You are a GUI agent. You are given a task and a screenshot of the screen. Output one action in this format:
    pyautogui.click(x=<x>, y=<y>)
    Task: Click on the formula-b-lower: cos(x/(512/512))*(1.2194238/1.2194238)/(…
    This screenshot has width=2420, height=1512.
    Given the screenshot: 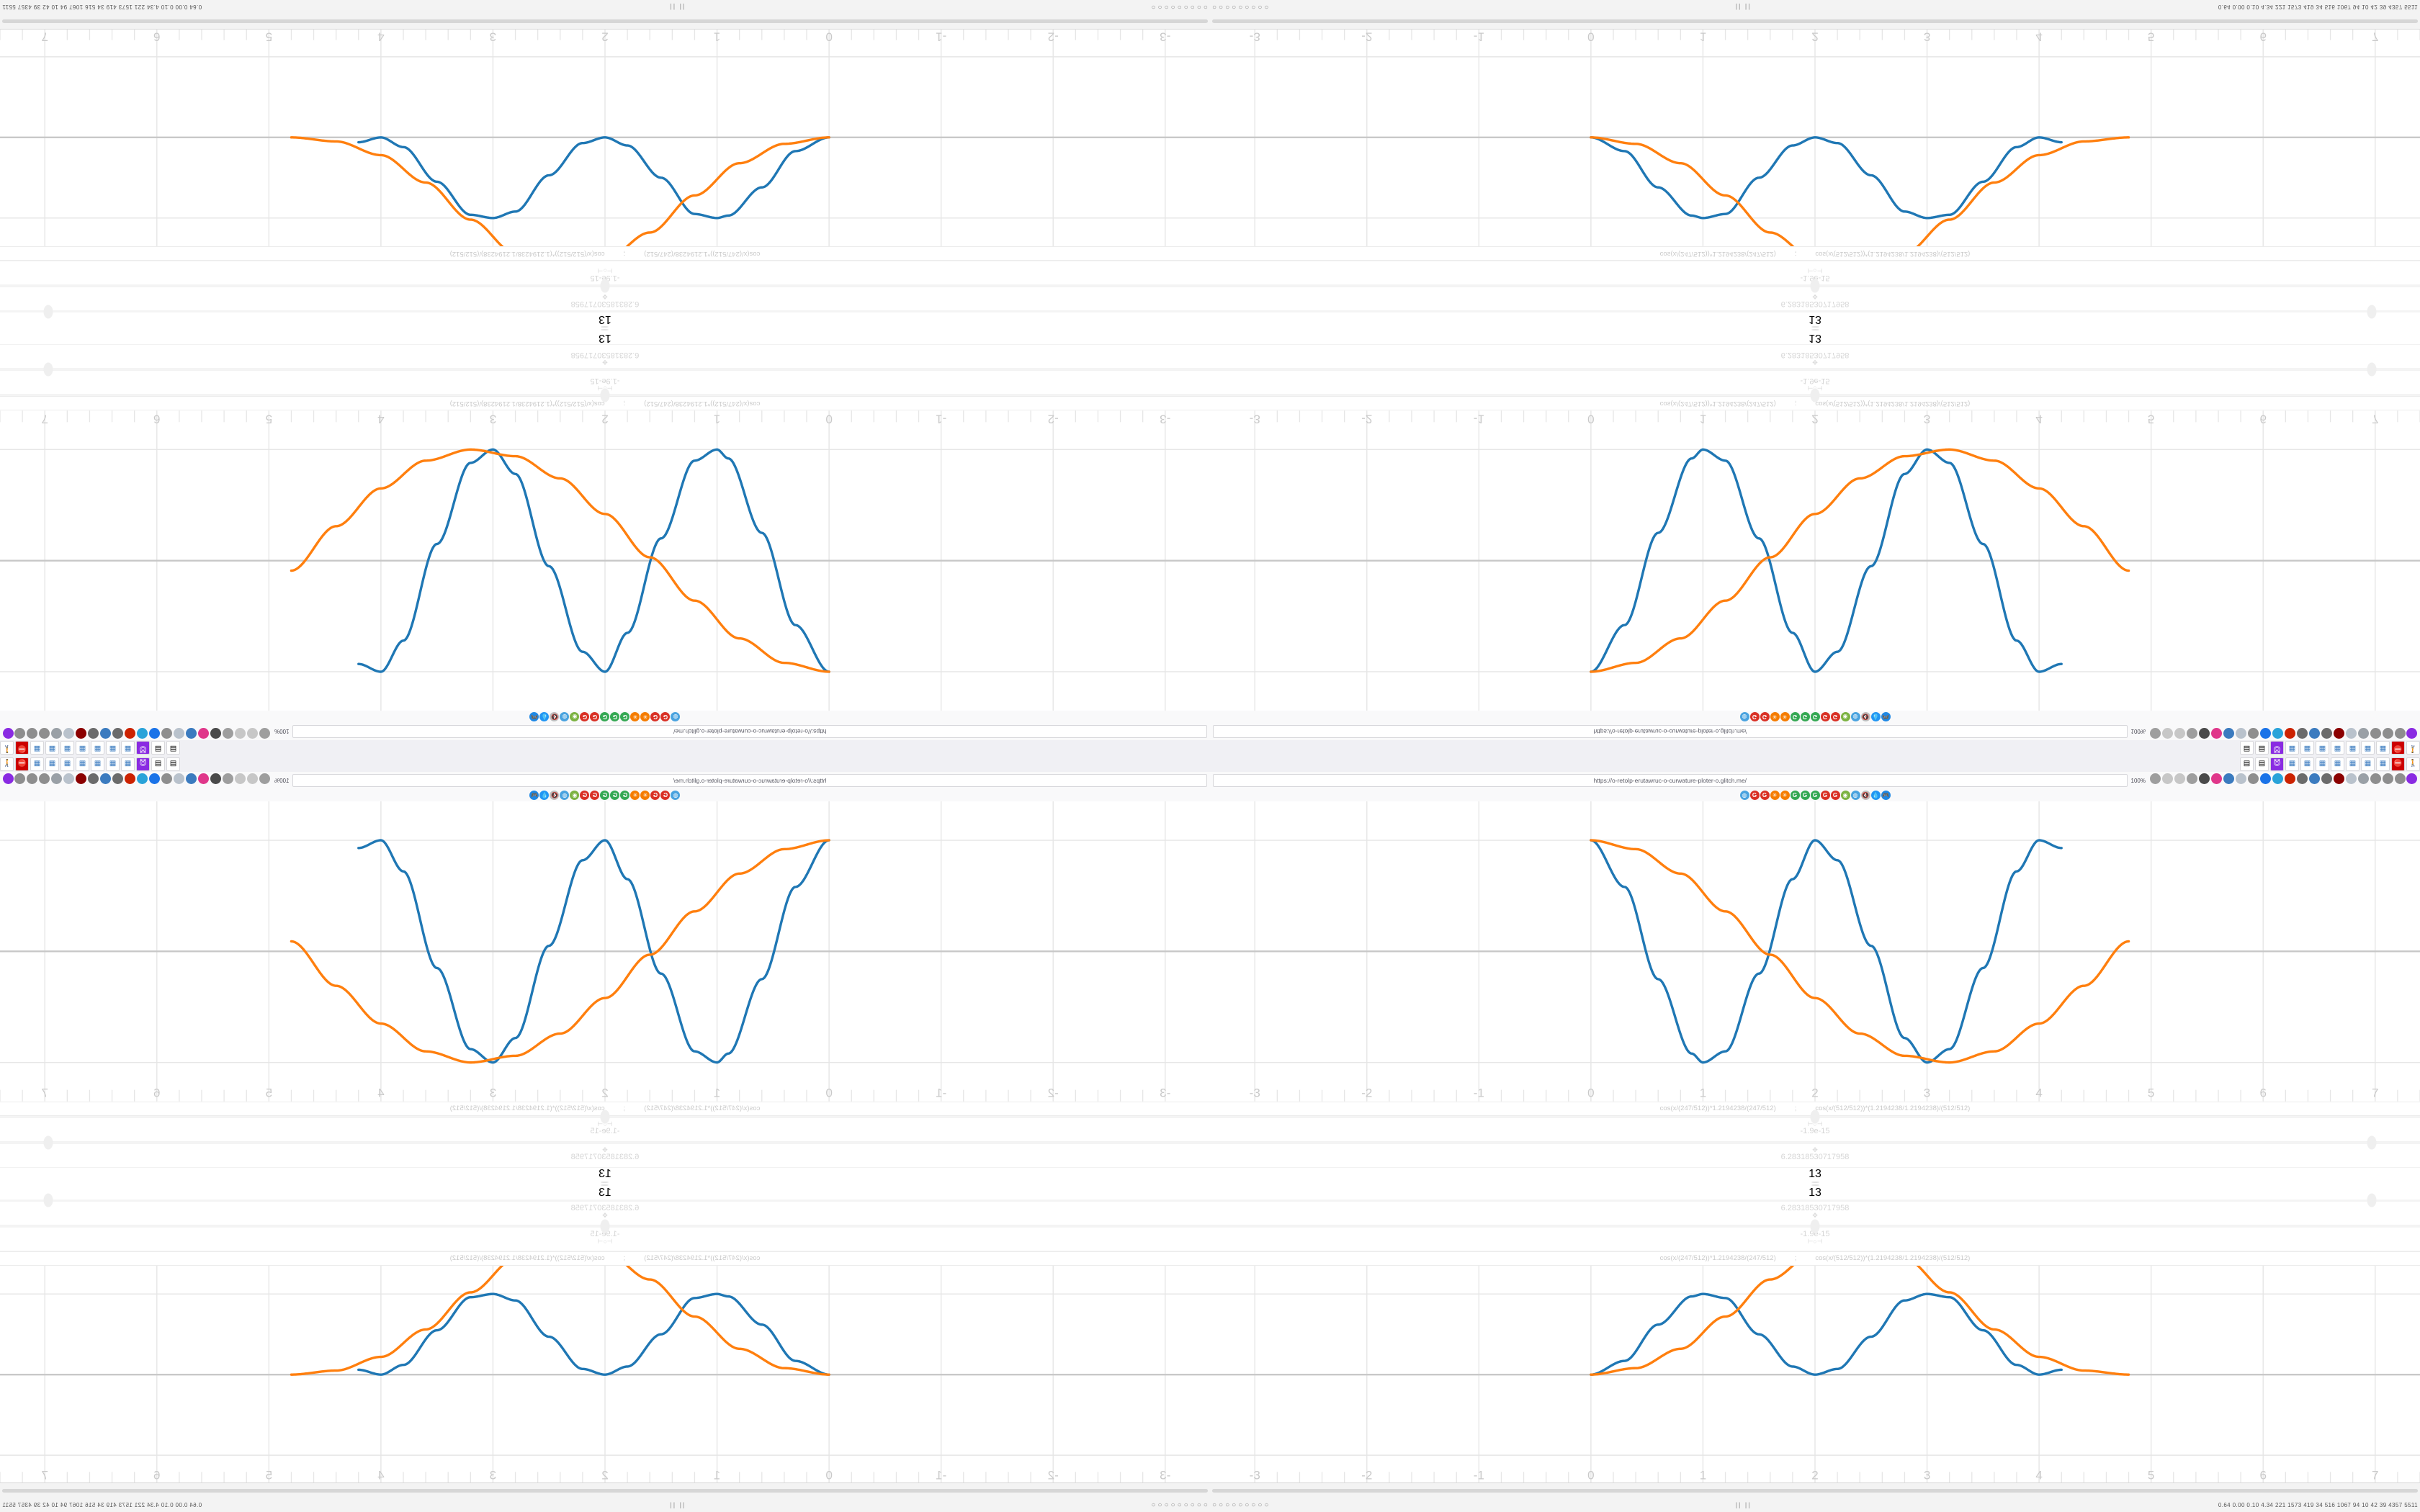 What is the action you would take?
    pyautogui.click(x=527, y=253)
    